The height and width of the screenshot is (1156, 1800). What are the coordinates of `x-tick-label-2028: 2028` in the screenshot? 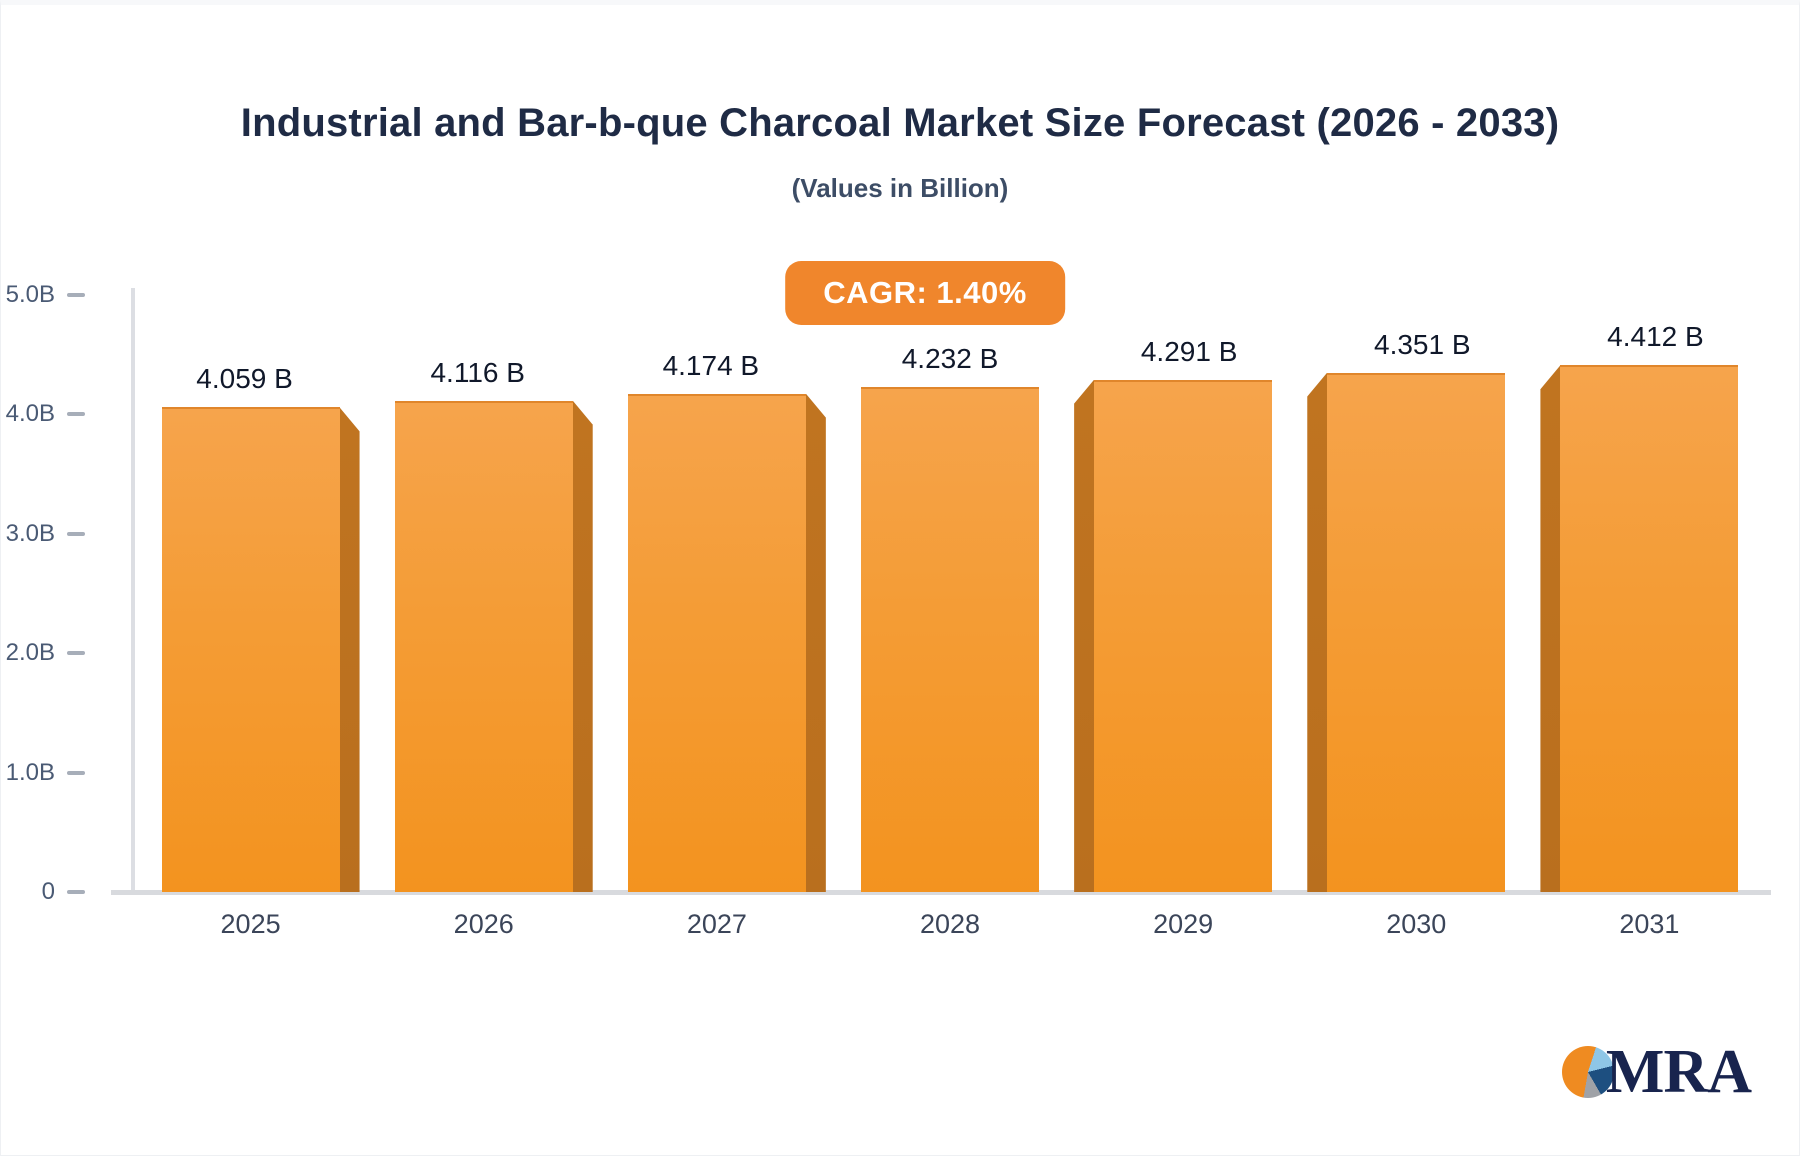 It's located at (950, 924).